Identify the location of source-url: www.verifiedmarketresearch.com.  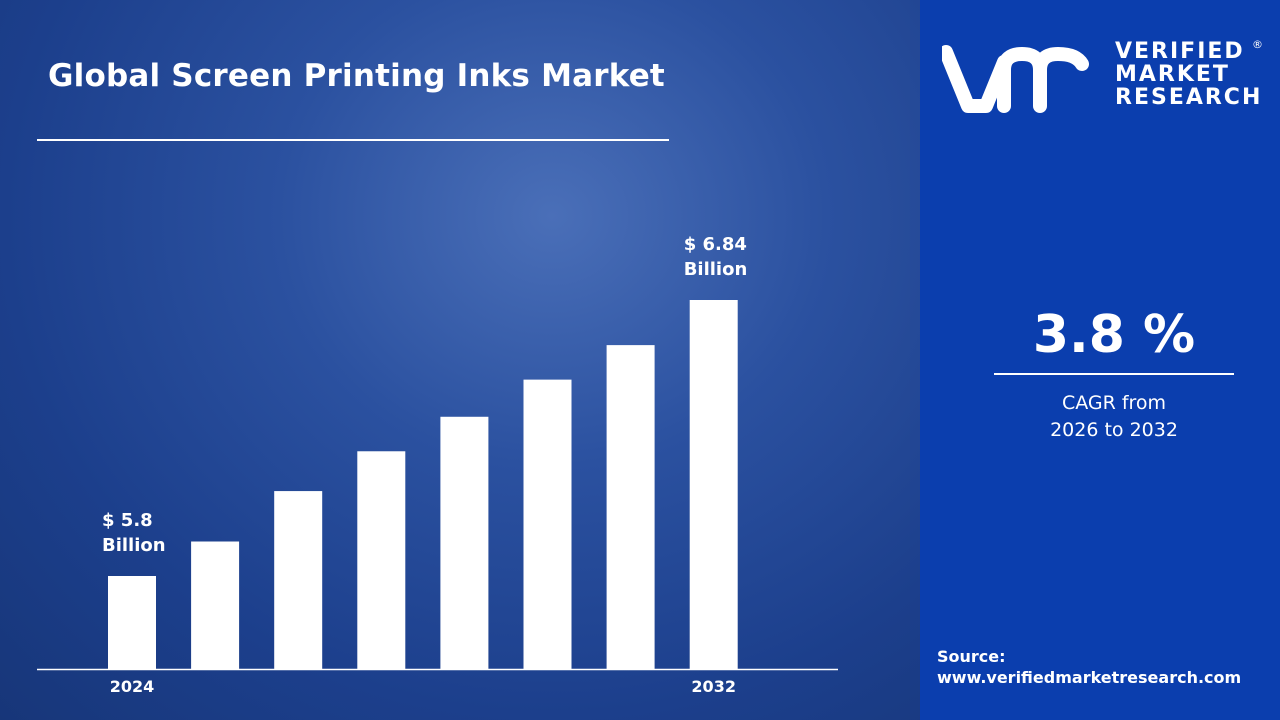
(1089, 677).